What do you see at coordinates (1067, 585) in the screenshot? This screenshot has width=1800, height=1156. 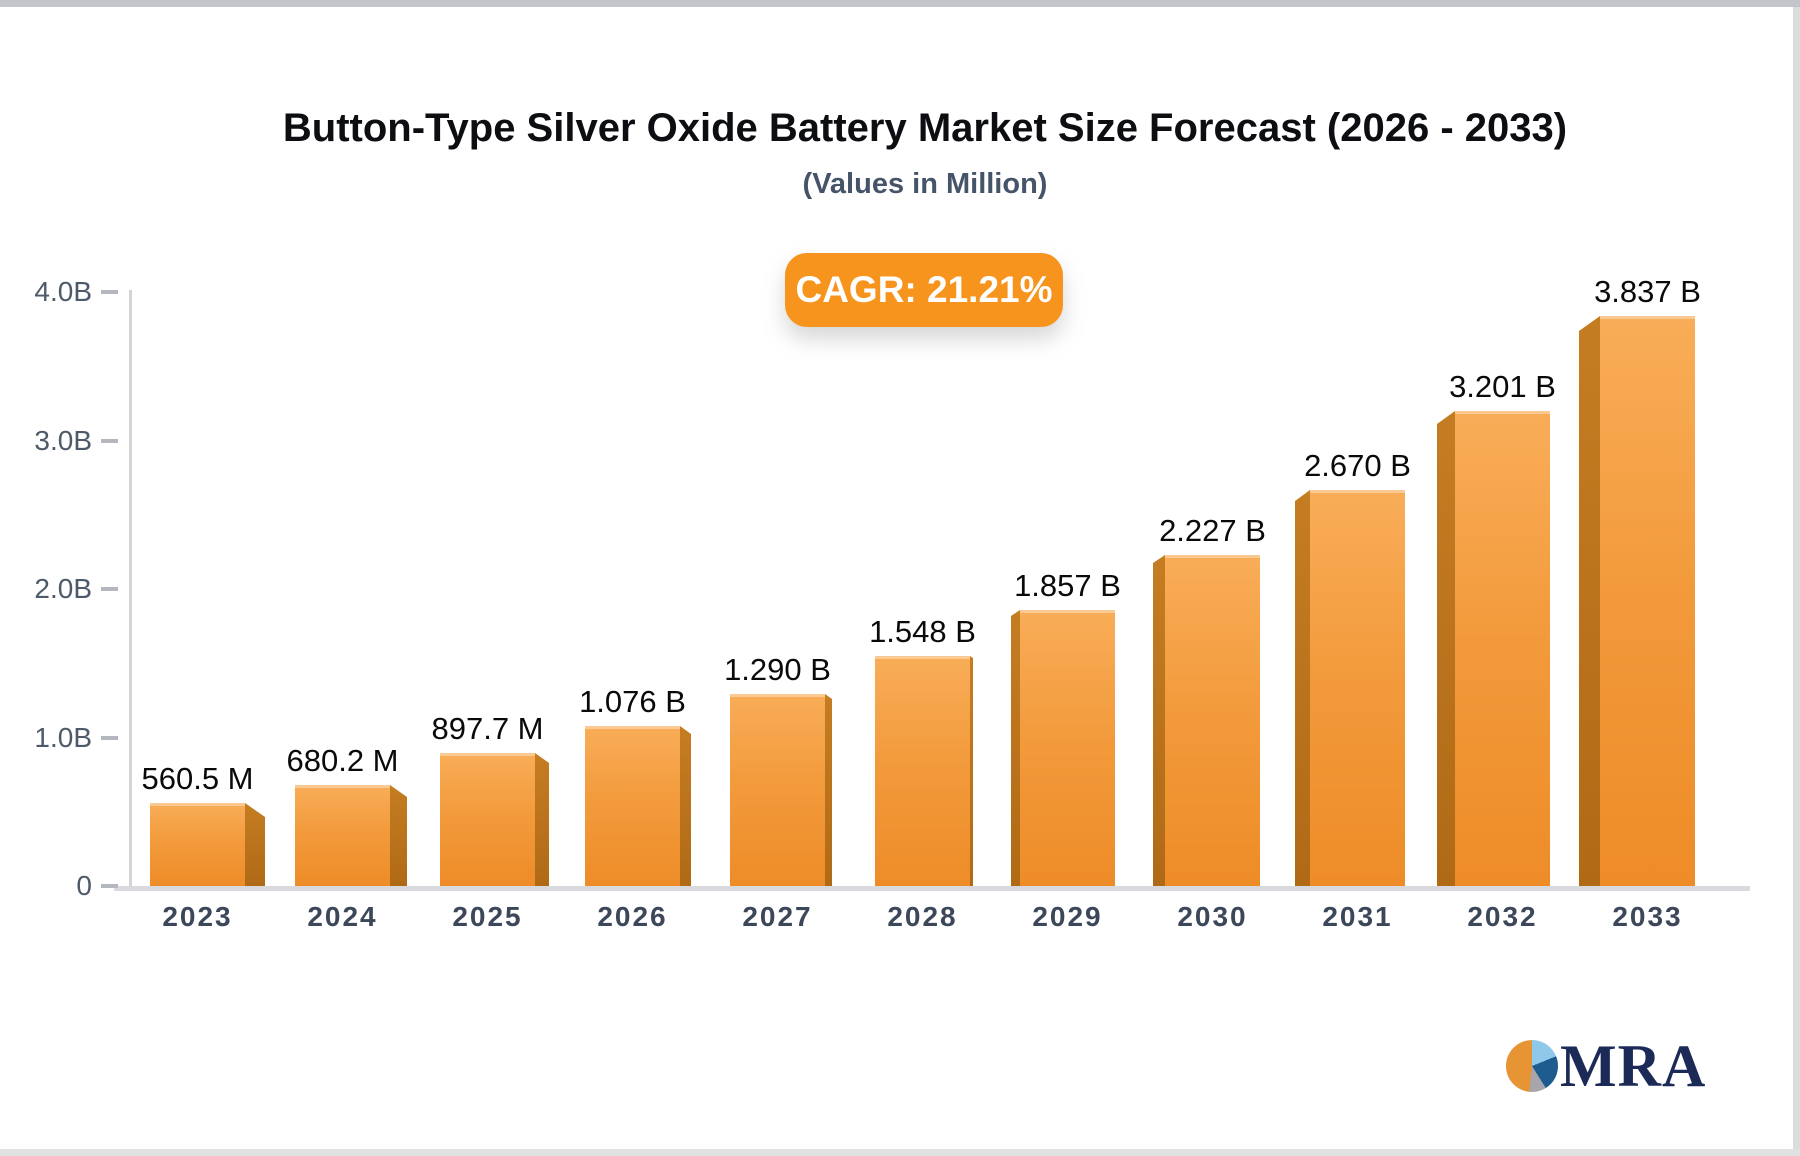 I see `bar-value-label-2029: 1.857 B` at bounding box center [1067, 585].